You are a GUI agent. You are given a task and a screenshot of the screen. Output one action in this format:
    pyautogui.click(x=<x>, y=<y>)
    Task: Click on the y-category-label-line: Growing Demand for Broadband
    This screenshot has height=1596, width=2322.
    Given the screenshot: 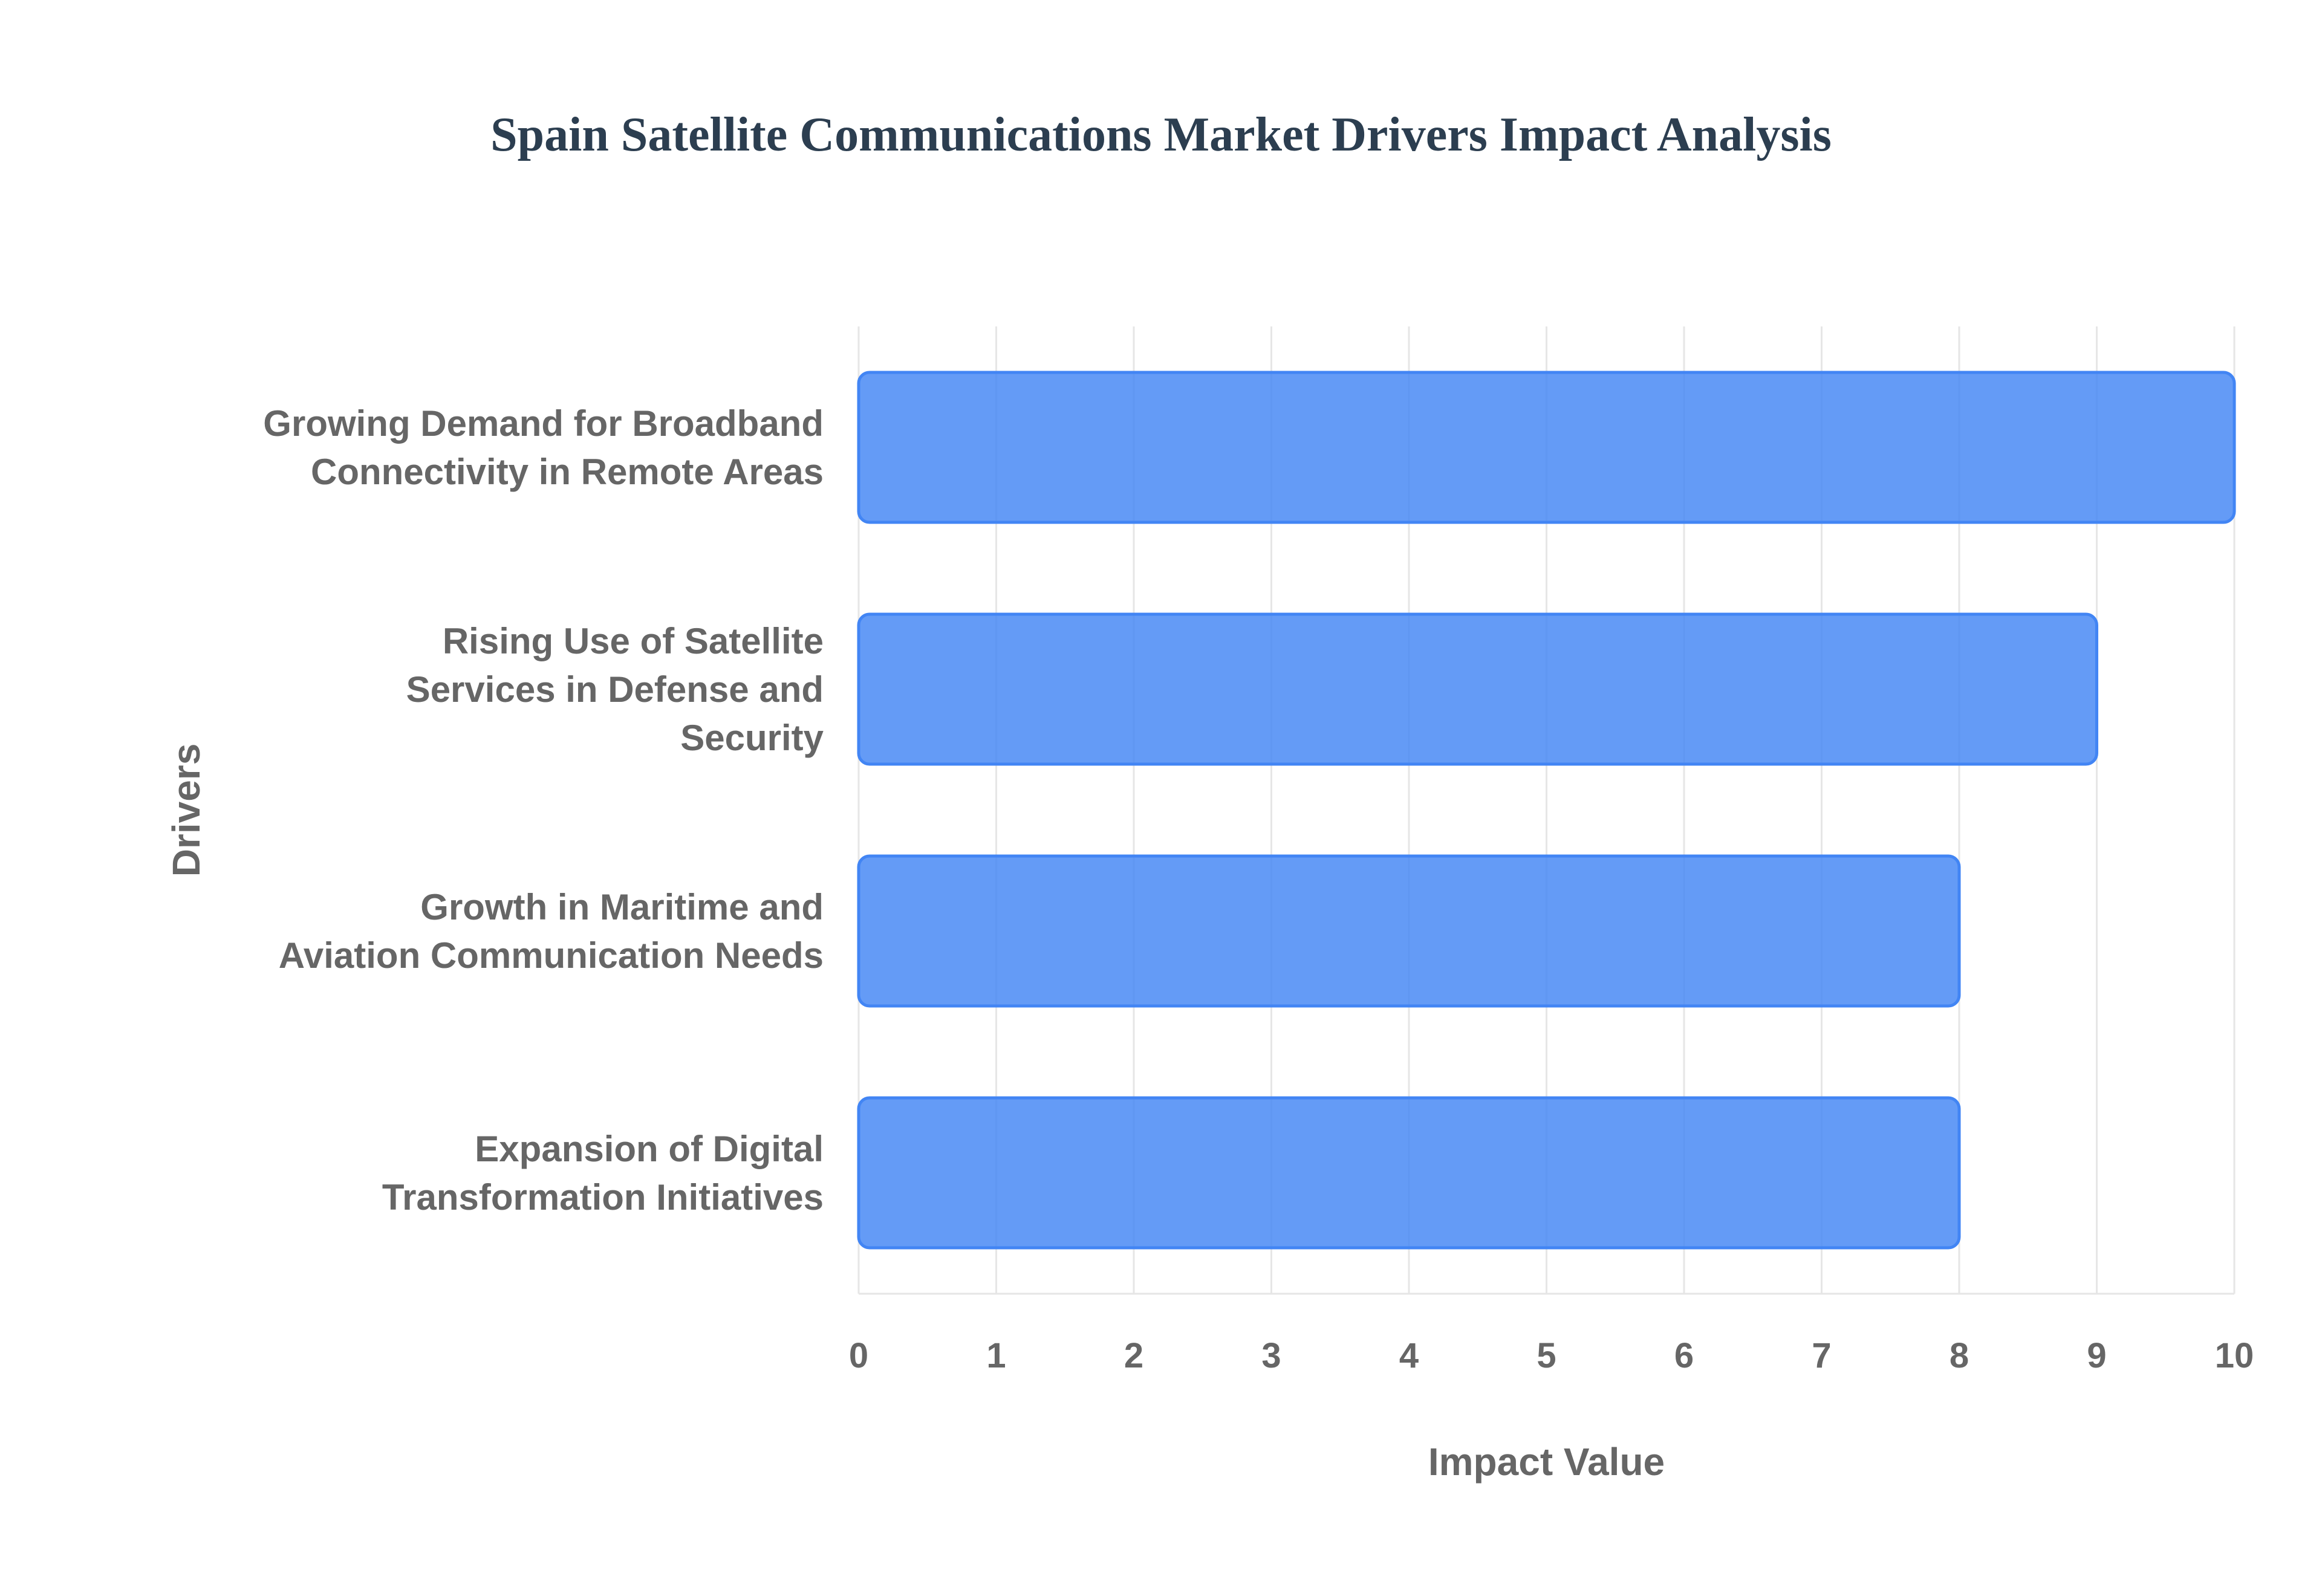 What is the action you would take?
    pyautogui.click(x=543, y=423)
    